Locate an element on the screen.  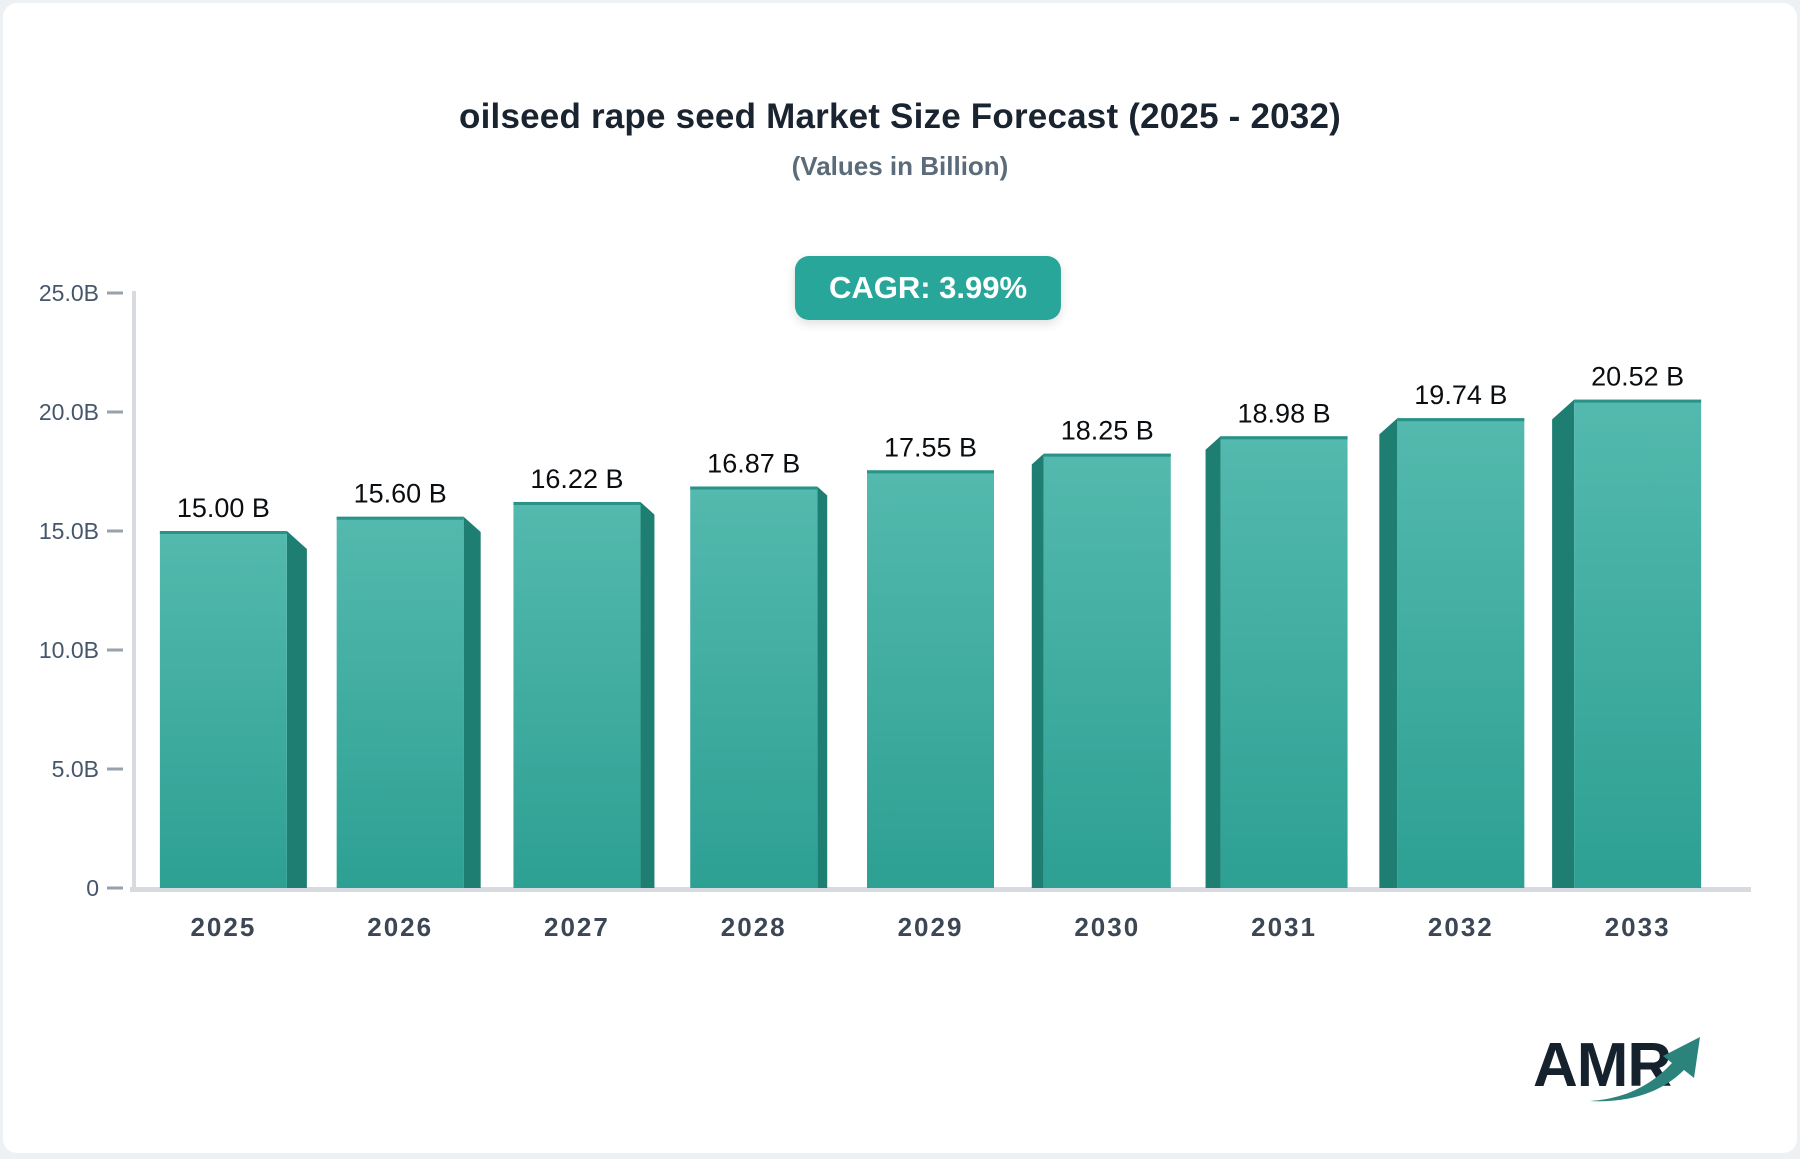
x-tick-label: 2026 is located at coordinates (400, 927).